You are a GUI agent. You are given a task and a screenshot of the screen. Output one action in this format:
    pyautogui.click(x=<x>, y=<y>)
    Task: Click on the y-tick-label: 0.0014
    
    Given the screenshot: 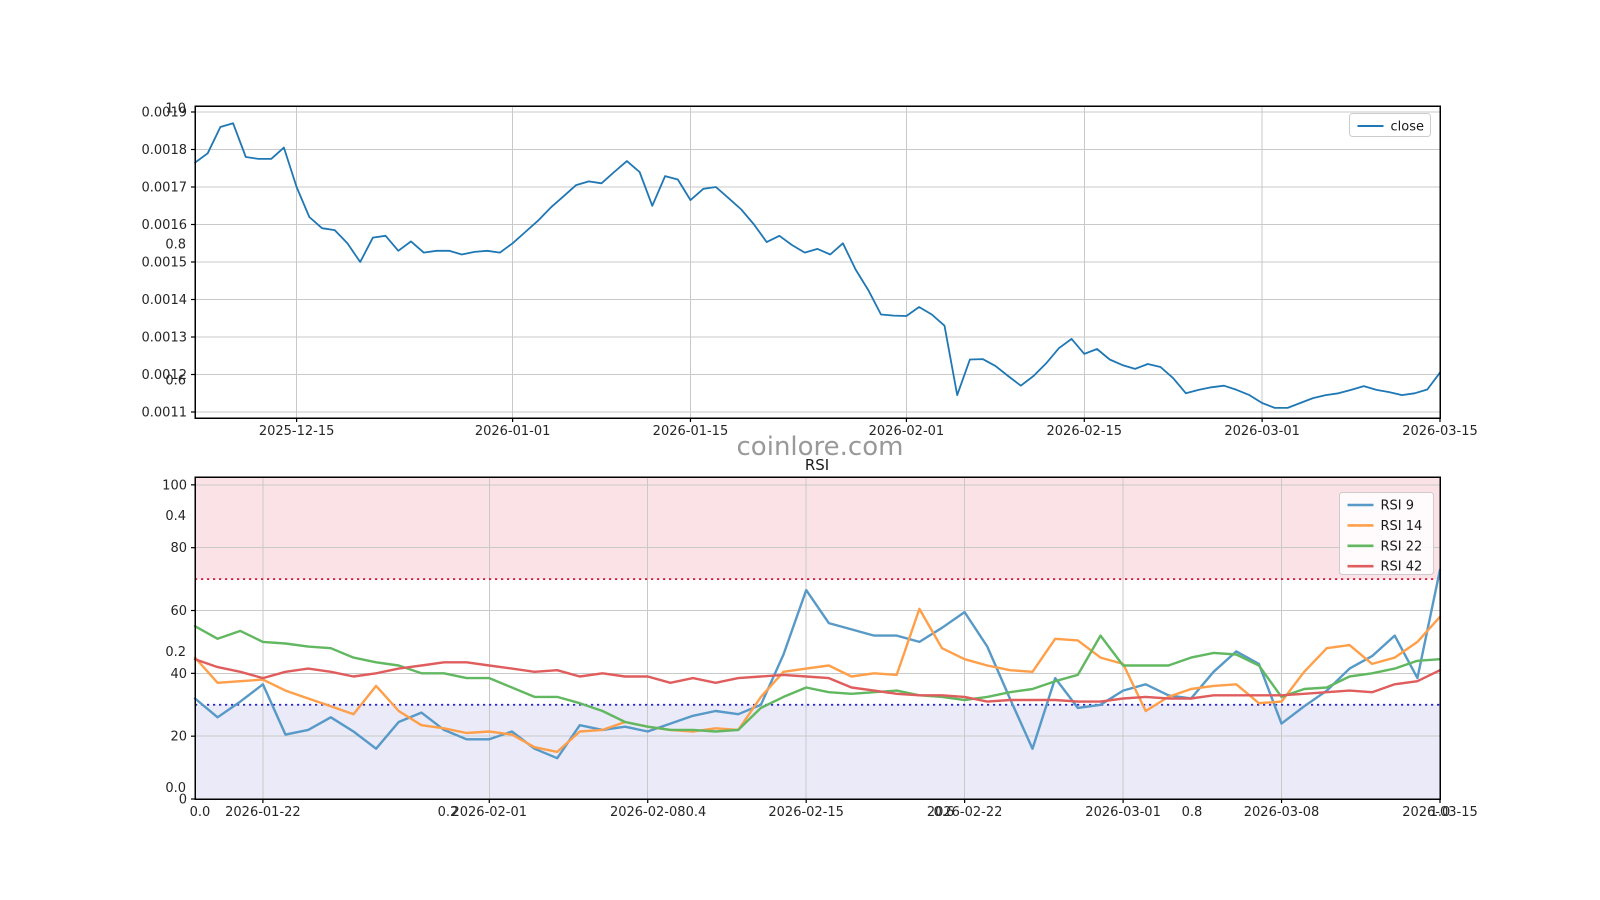 What is the action you would take?
    pyautogui.click(x=165, y=300)
    